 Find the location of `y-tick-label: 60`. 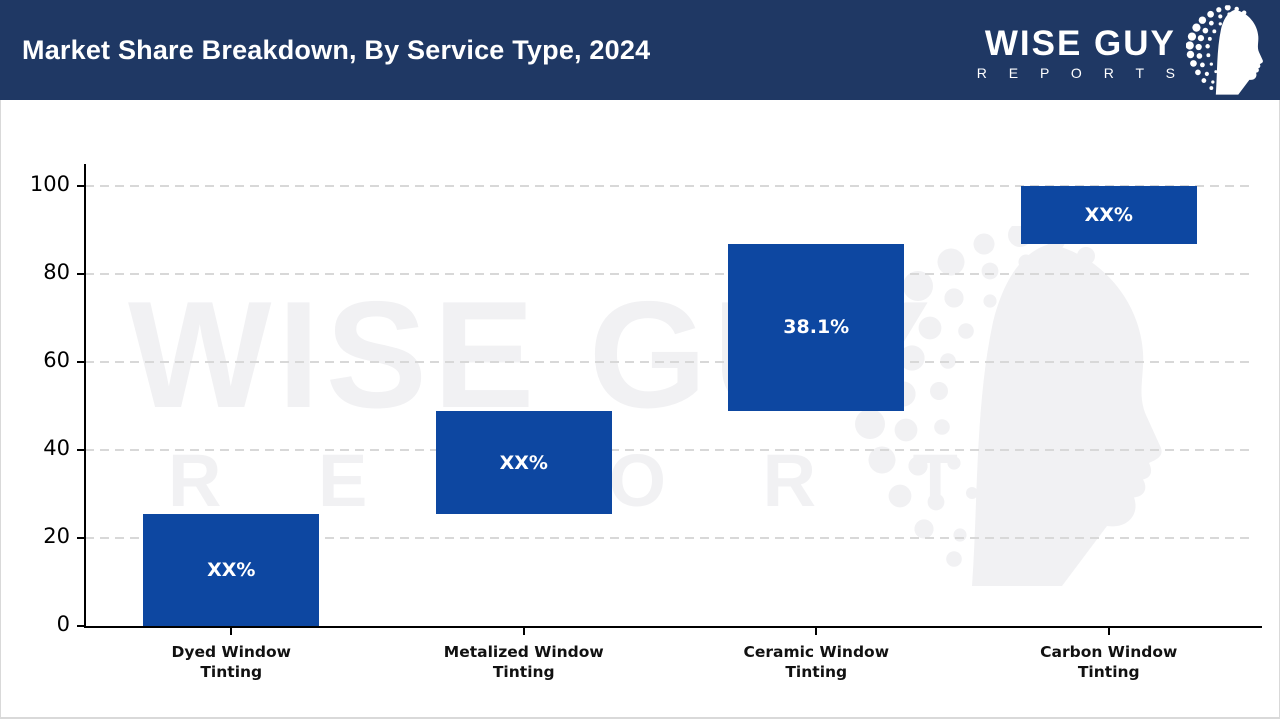

y-tick-label: 60 is located at coordinates (56, 360).